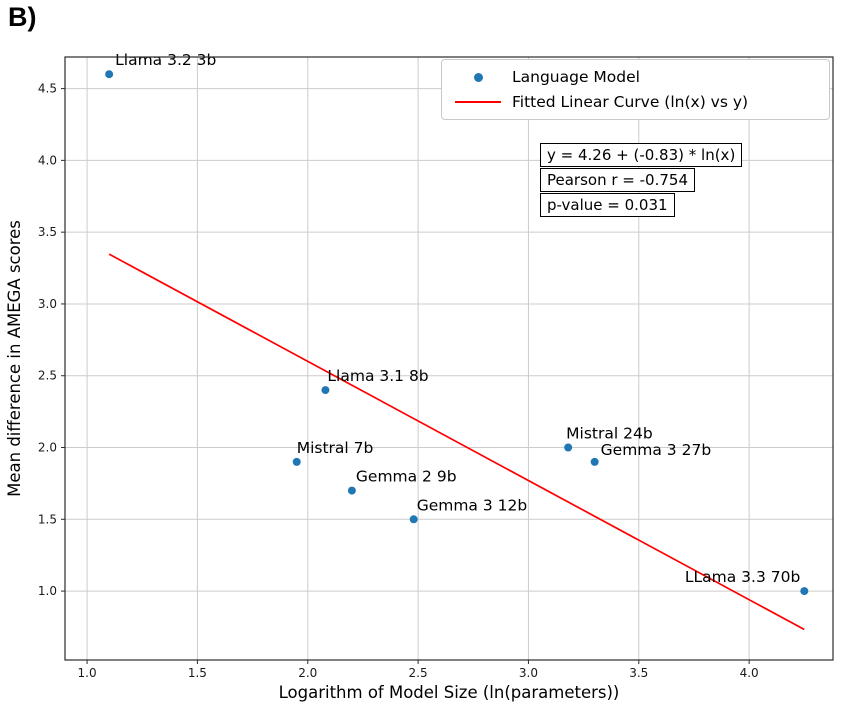  Describe the element at coordinates (418, 673) in the screenshot. I see `x-tick-label: 2.5` at that location.